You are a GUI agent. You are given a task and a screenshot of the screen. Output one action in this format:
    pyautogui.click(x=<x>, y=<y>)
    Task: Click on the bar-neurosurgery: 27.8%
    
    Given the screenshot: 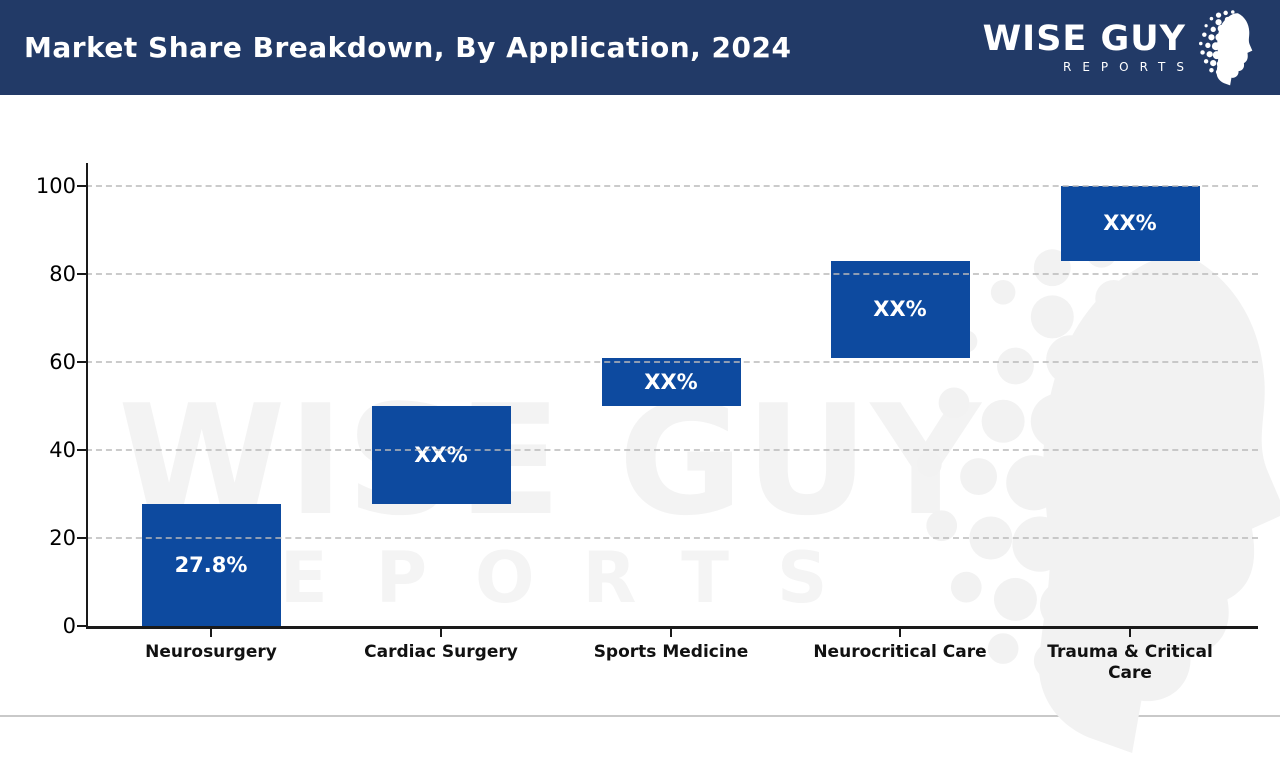 What is the action you would take?
    pyautogui.click(x=211, y=564)
    